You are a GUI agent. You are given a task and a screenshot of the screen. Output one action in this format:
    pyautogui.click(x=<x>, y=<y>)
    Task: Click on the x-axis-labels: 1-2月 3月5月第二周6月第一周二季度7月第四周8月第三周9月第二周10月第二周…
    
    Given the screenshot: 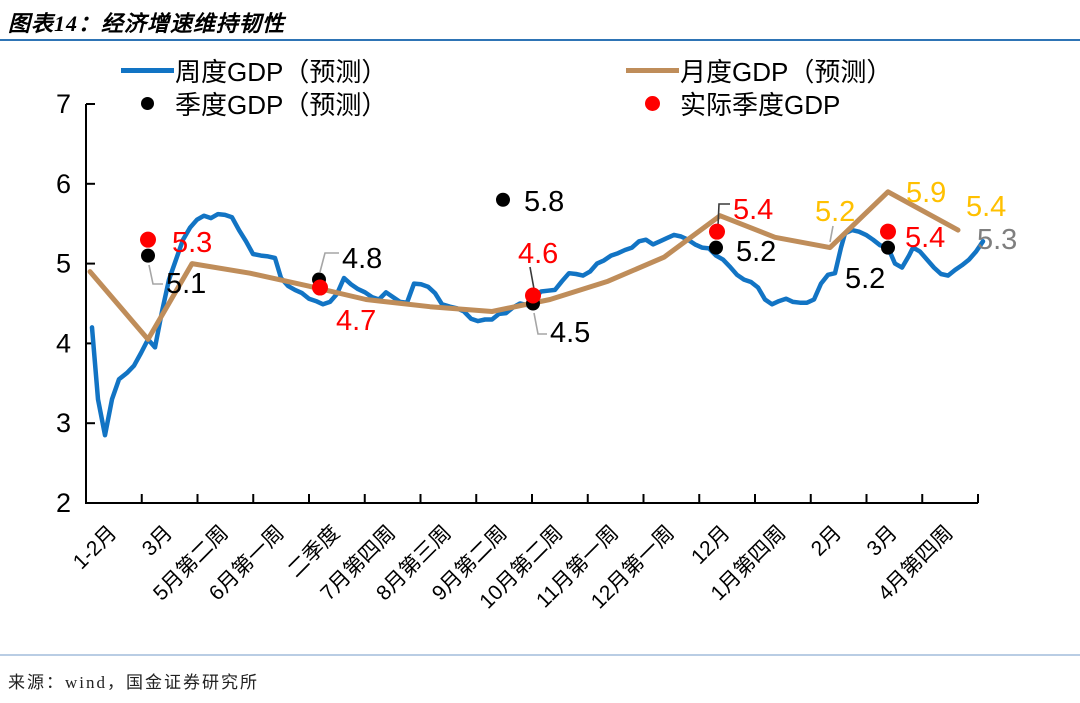 What is the action you would take?
    pyautogui.click(x=513, y=567)
    